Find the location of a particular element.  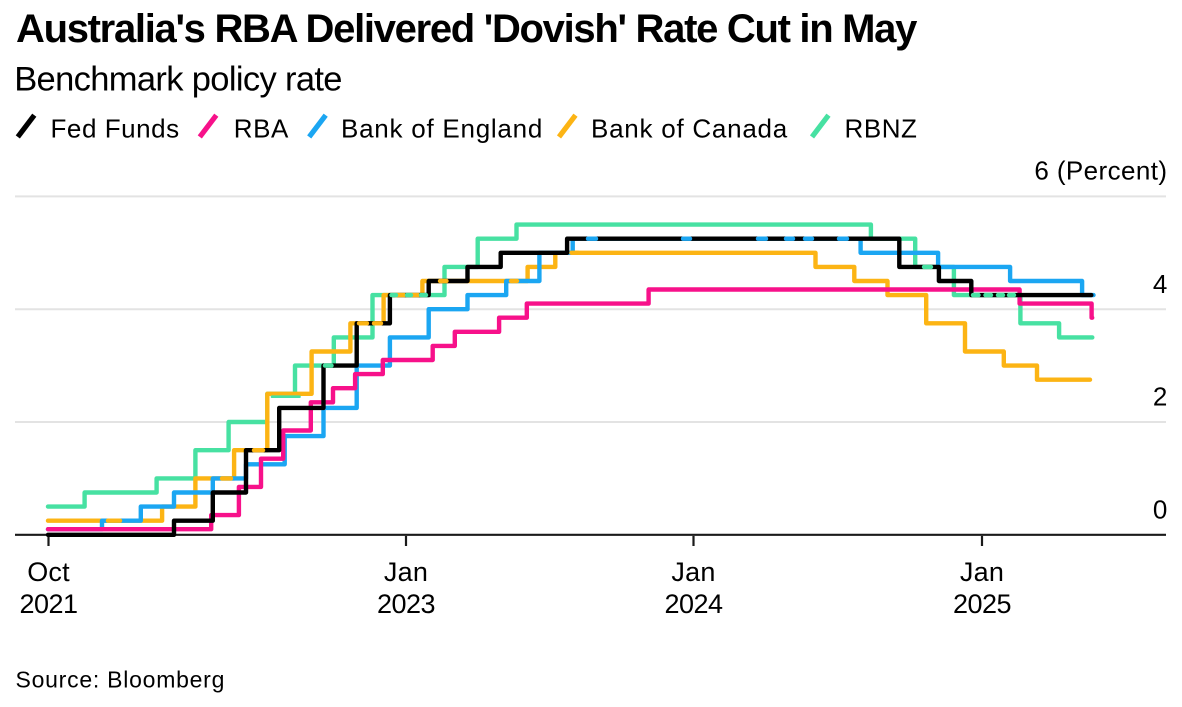

svg-text: Bank of England is located at coordinates (442, 128).